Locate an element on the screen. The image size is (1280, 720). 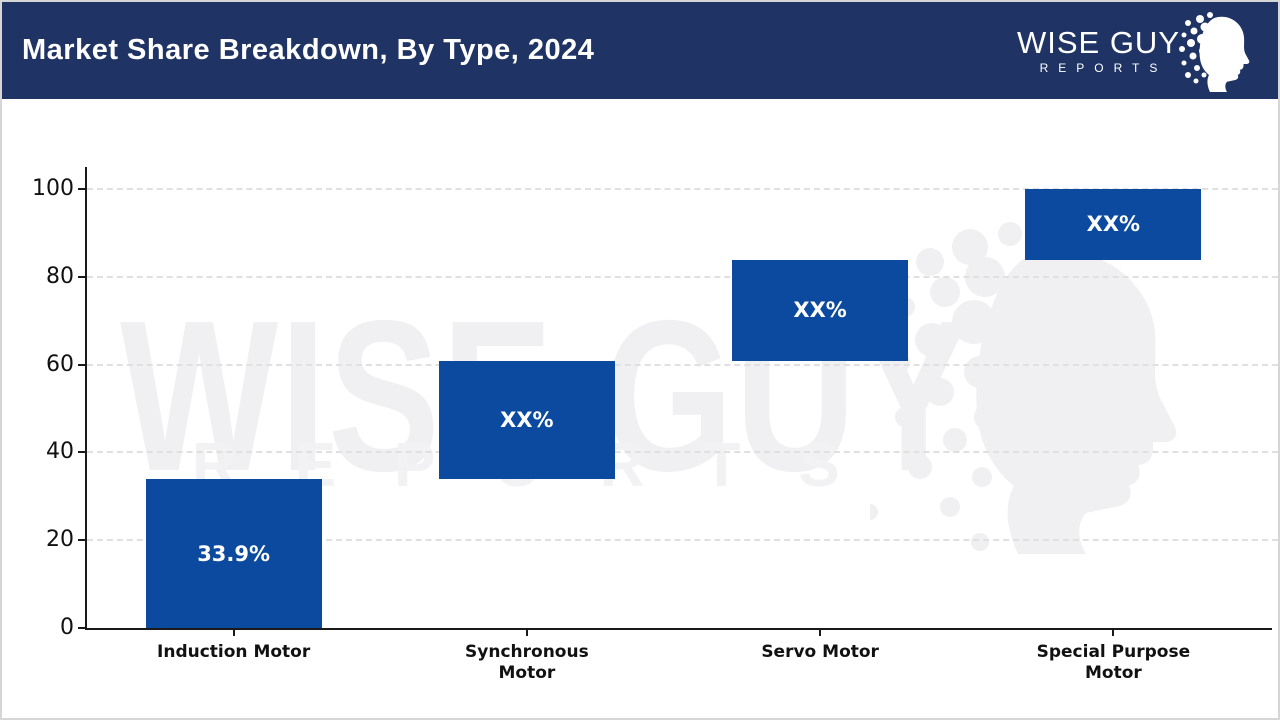
logo-text: WISE GUY REPORTS is located at coordinates (1098, 50).